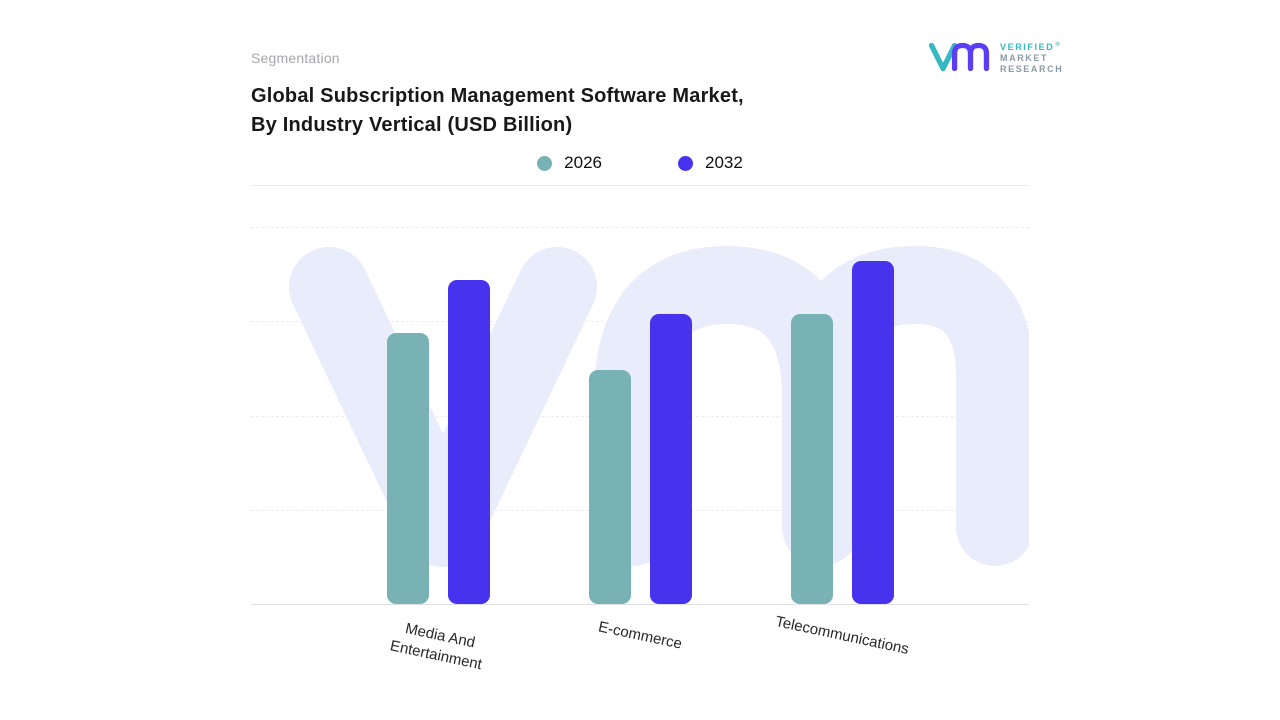 The height and width of the screenshot is (720, 1280). Describe the element at coordinates (640, 635) in the screenshot. I see `x-tick-label: E-commerce` at that location.